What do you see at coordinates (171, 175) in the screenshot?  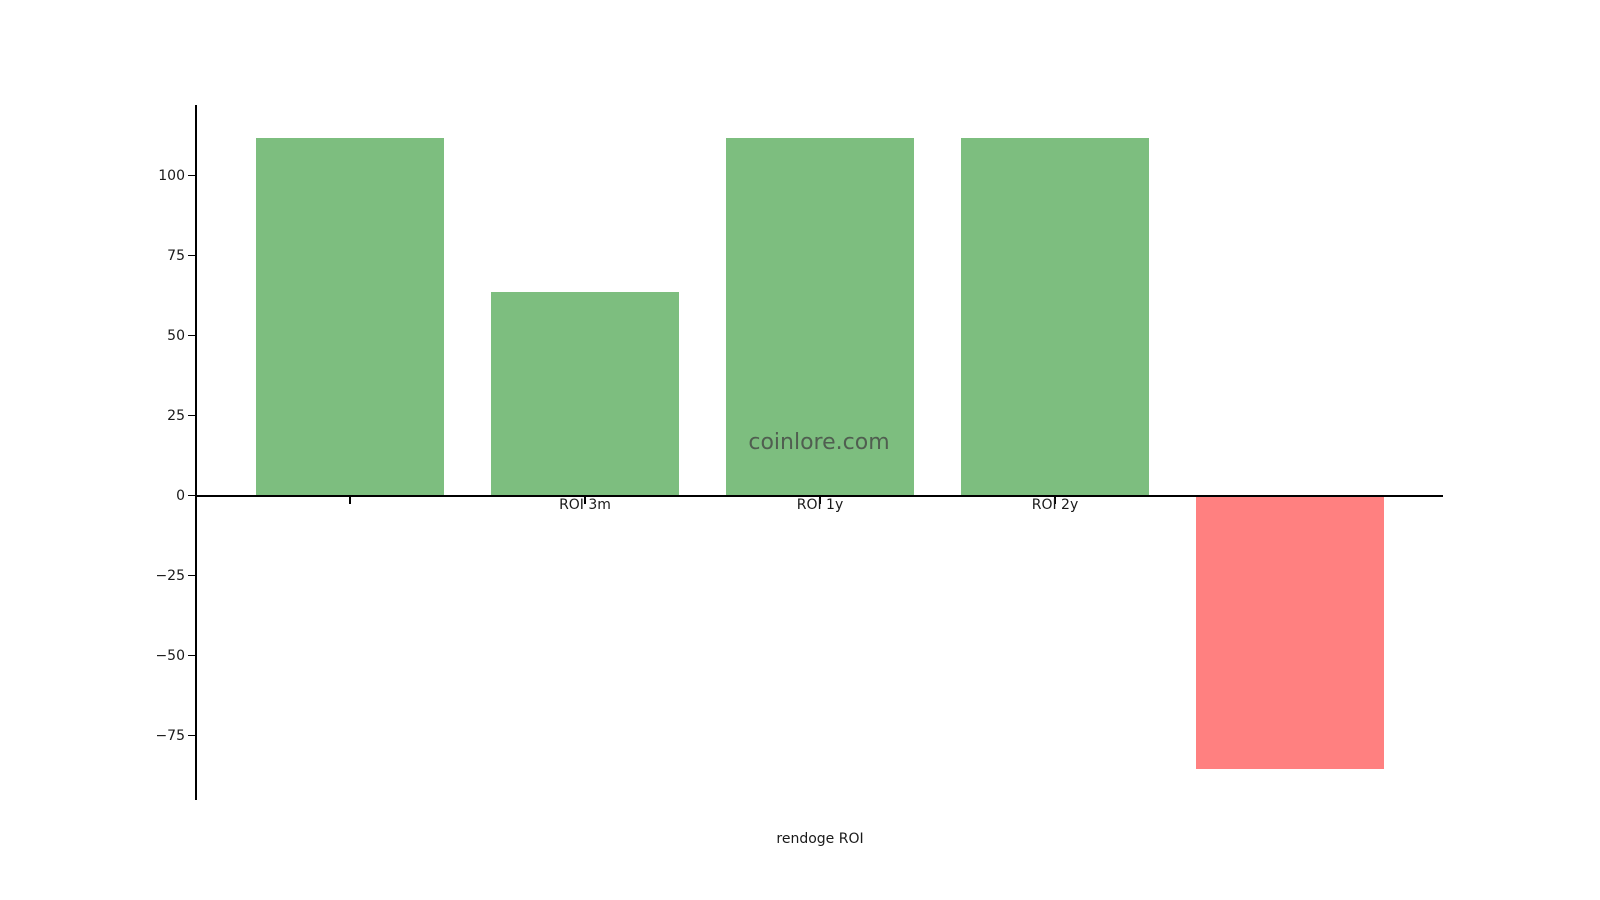 I see `y-tick-label: 100` at bounding box center [171, 175].